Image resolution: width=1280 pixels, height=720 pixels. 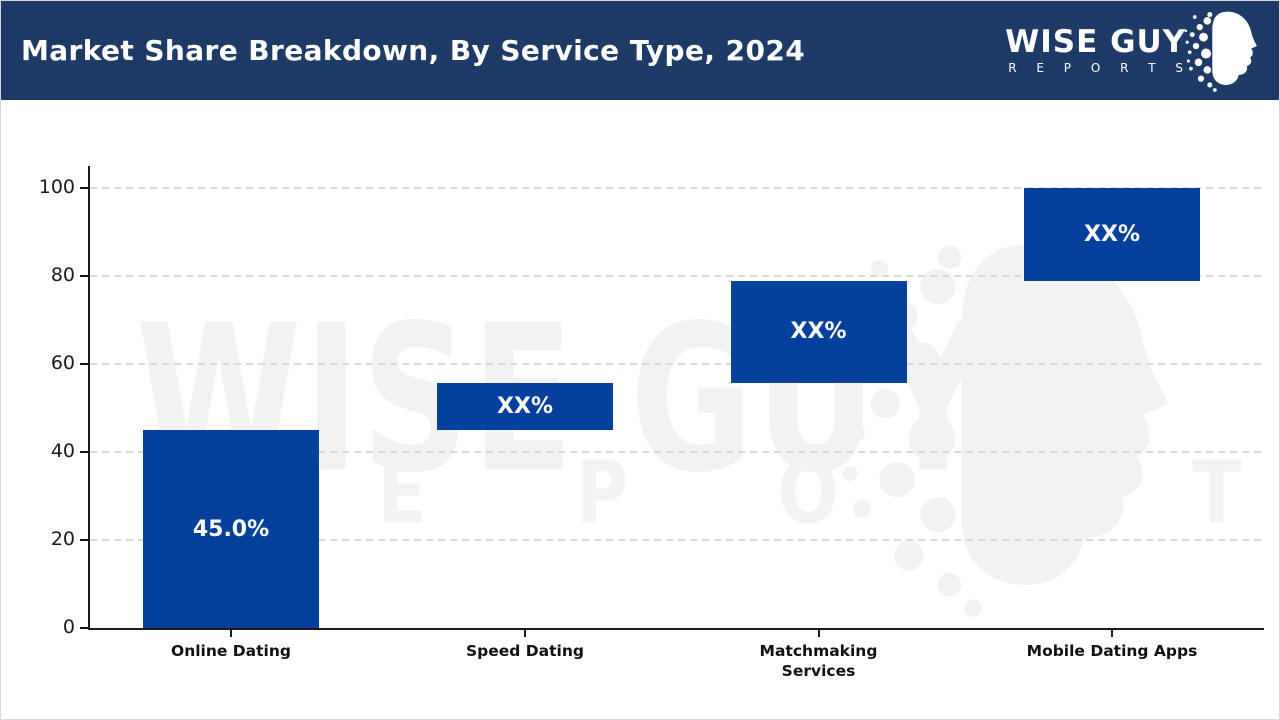 What do you see at coordinates (56, 187) in the screenshot?
I see `y-tick-label-100: 100` at bounding box center [56, 187].